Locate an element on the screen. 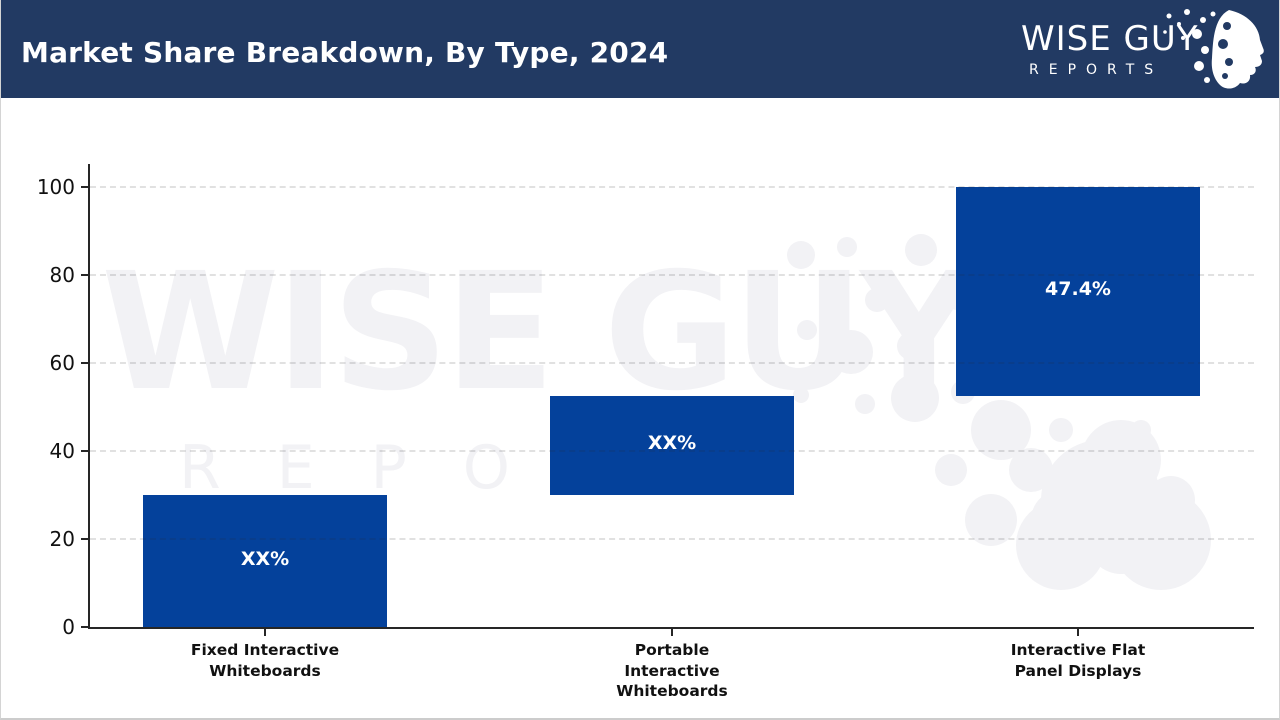  y-tick-label: 40 is located at coordinates (62, 451).